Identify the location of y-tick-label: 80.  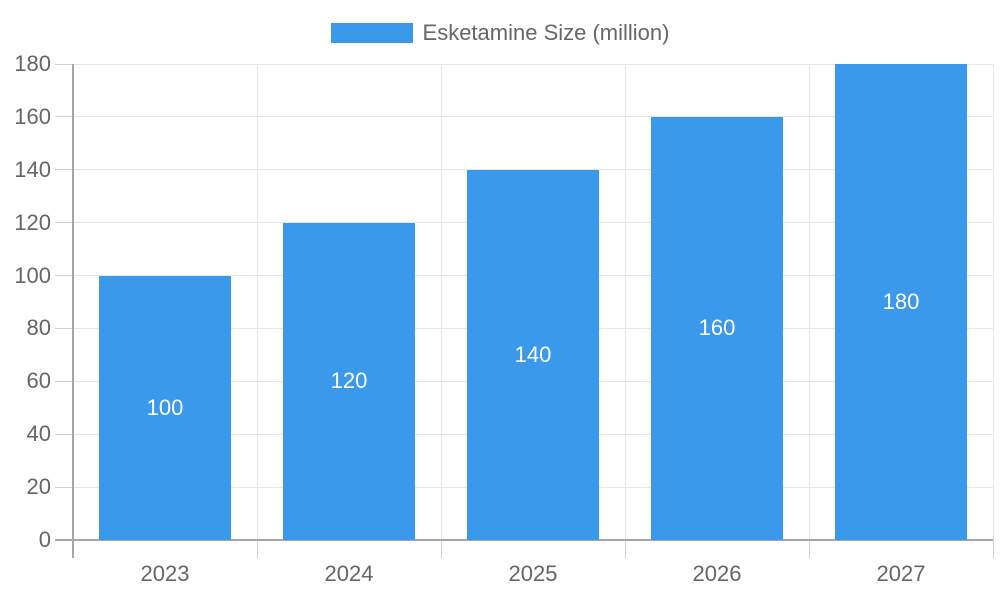
(38, 328).